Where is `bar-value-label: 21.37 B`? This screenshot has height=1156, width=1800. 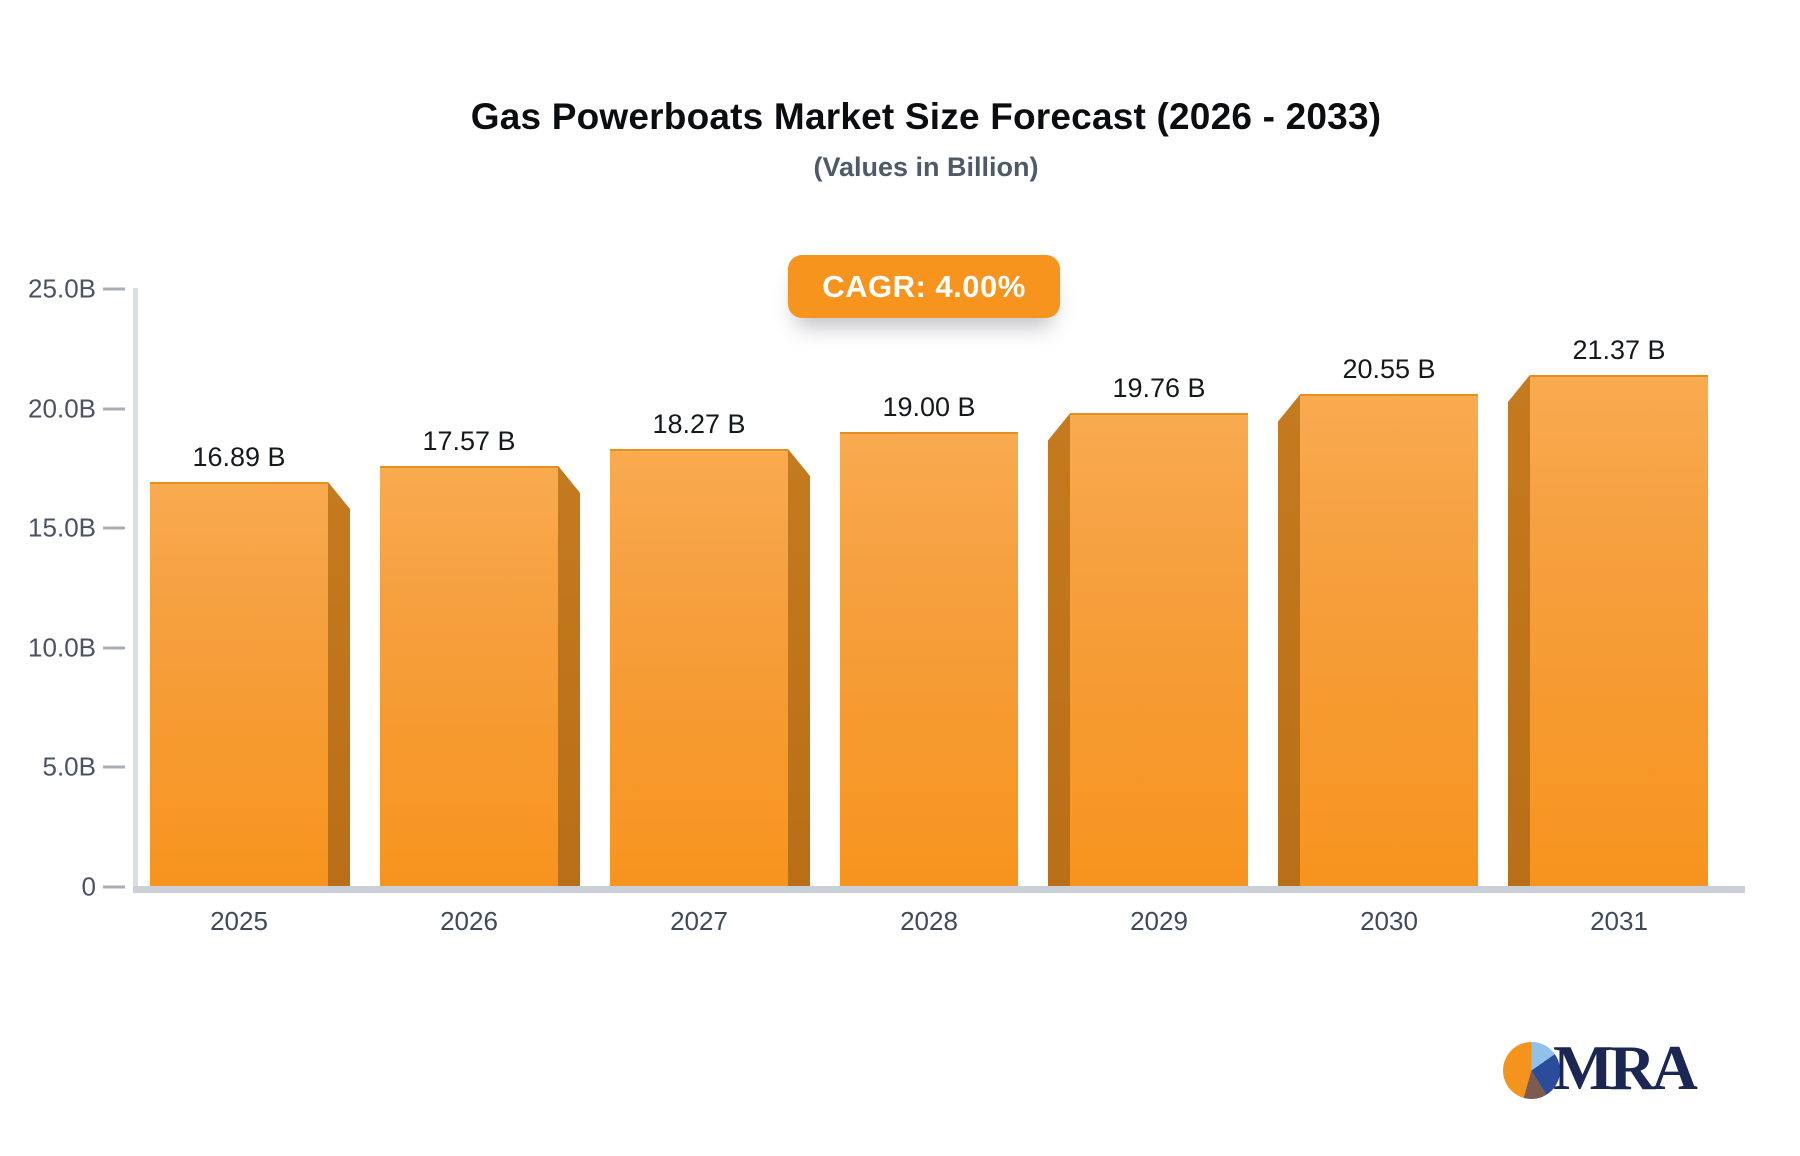 bar-value-label: 21.37 B is located at coordinates (1619, 349).